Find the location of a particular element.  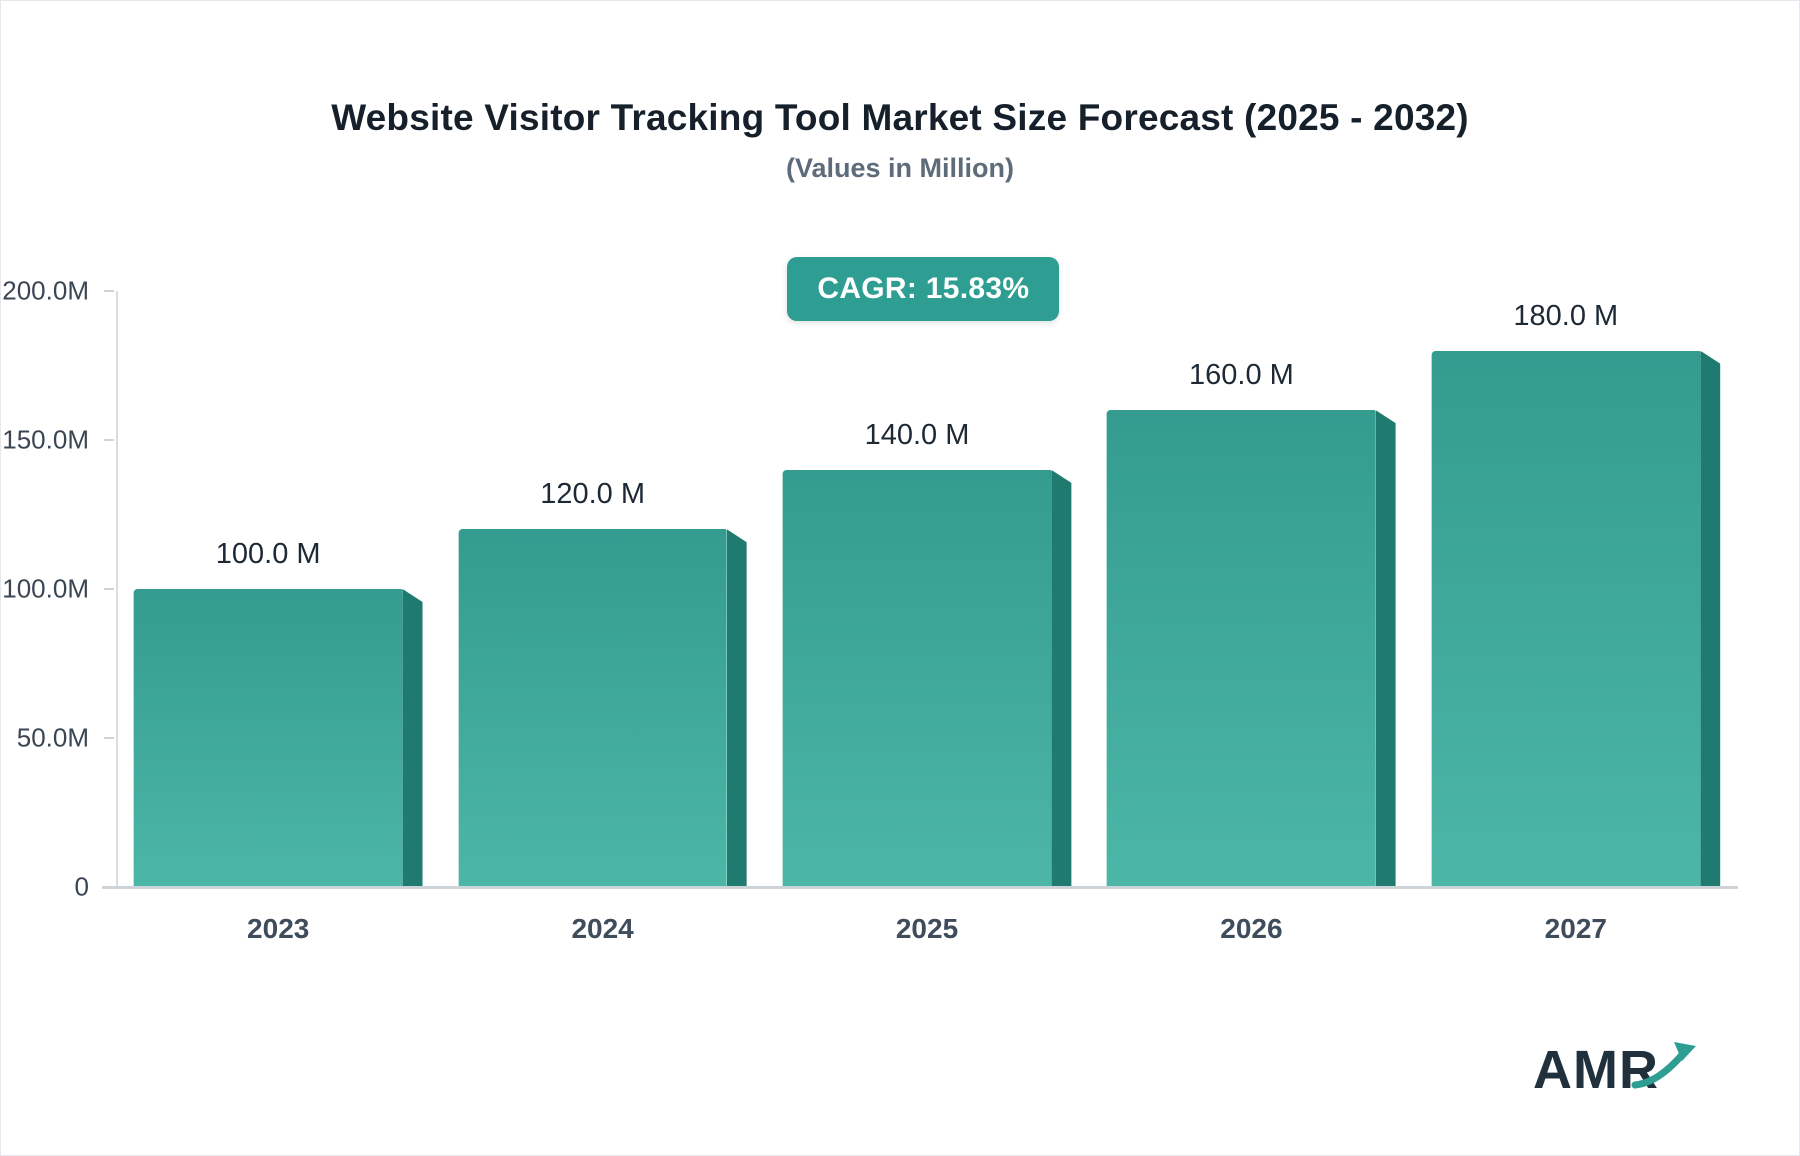

chart-subtitle: (Values in Million) is located at coordinates (900, 168).